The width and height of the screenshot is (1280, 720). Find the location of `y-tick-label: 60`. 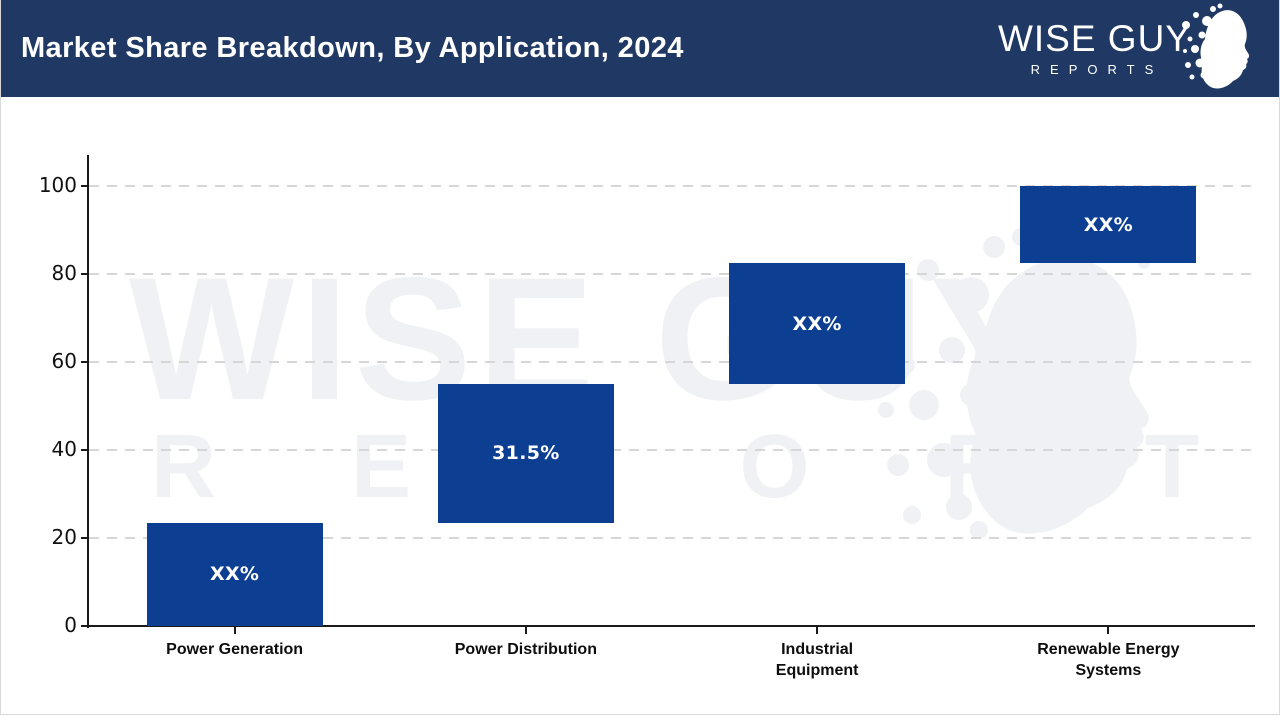

y-tick-label: 60 is located at coordinates (64, 361).